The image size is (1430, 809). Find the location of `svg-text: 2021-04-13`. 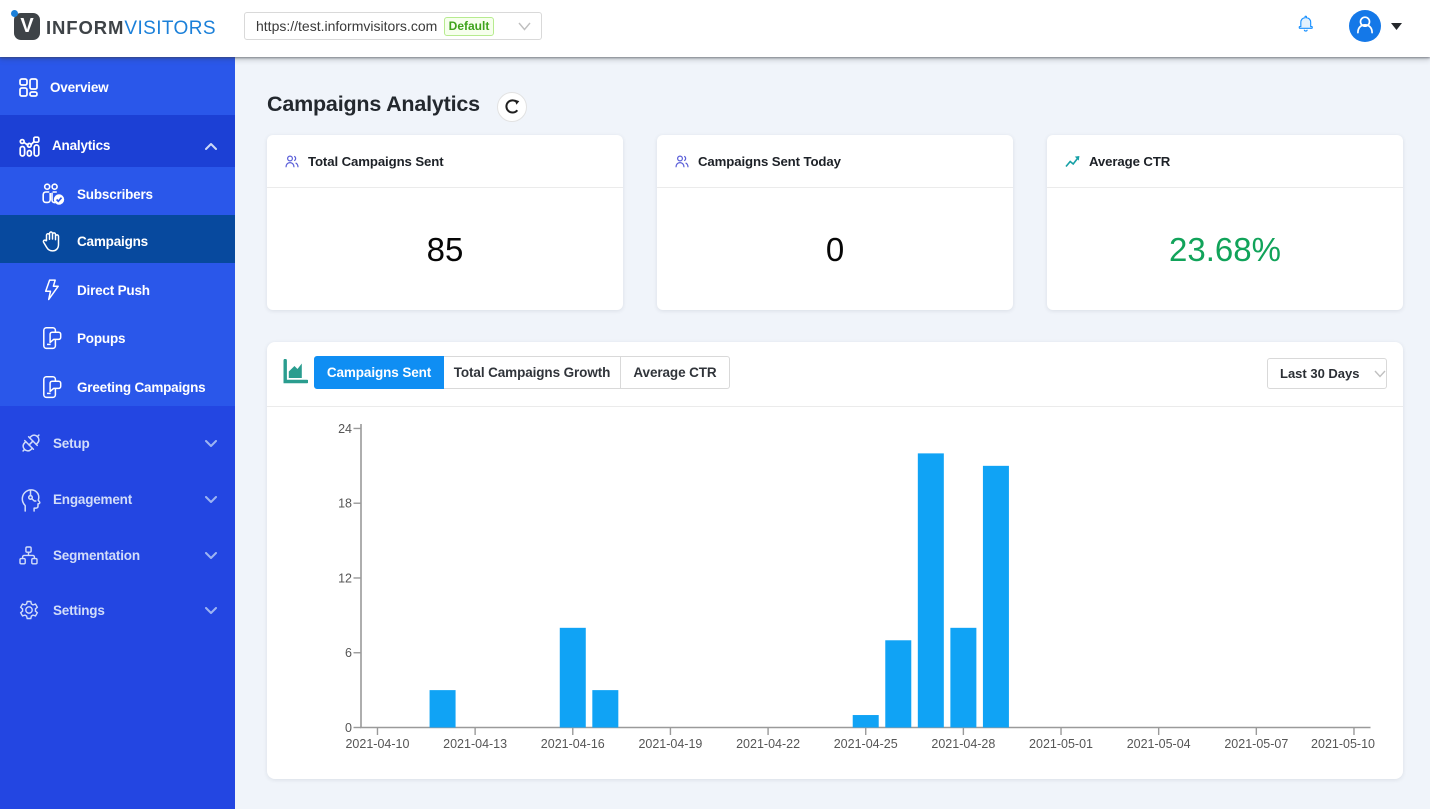

svg-text: 2021-04-13 is located at coordinates (475, 744).